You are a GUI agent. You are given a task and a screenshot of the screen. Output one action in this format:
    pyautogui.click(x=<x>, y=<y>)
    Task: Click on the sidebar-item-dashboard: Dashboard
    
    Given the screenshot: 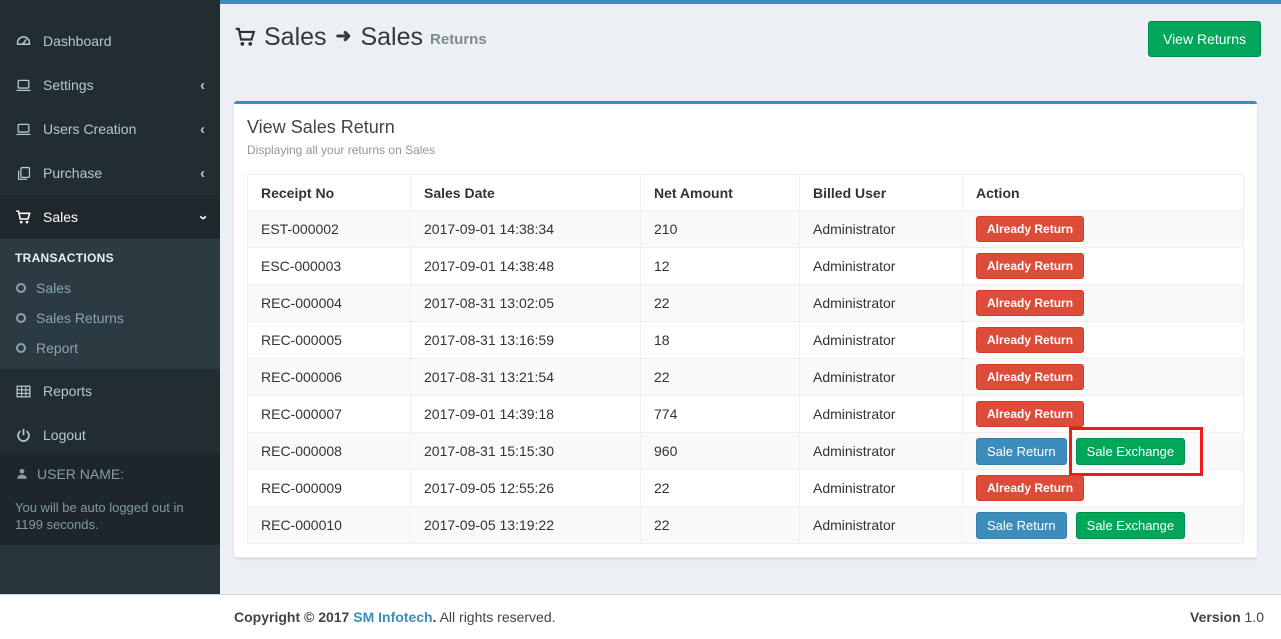 What is the action you would take?
    pyautogui.click(x=110, y=41)
    